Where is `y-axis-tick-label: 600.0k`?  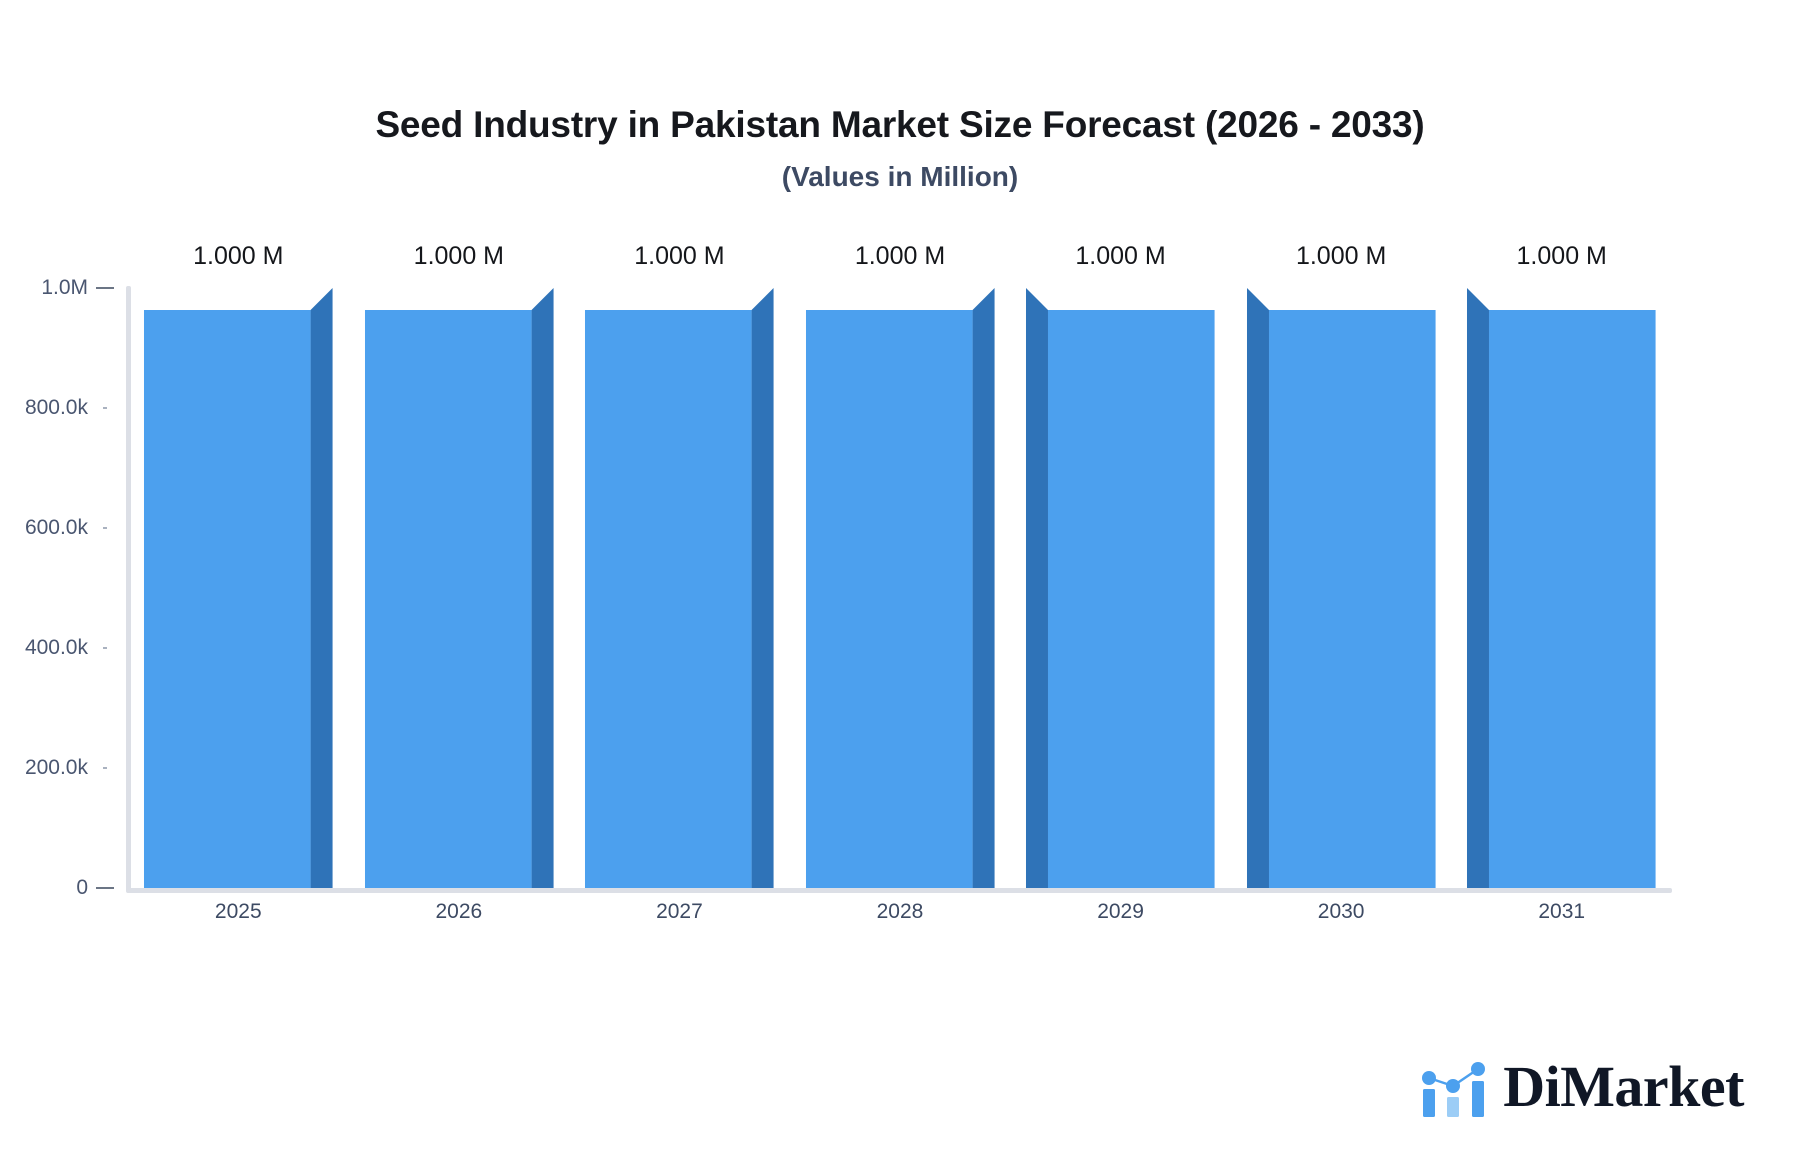
y-axis-tick-label: 600.0k is located at coordinates (56, 527).